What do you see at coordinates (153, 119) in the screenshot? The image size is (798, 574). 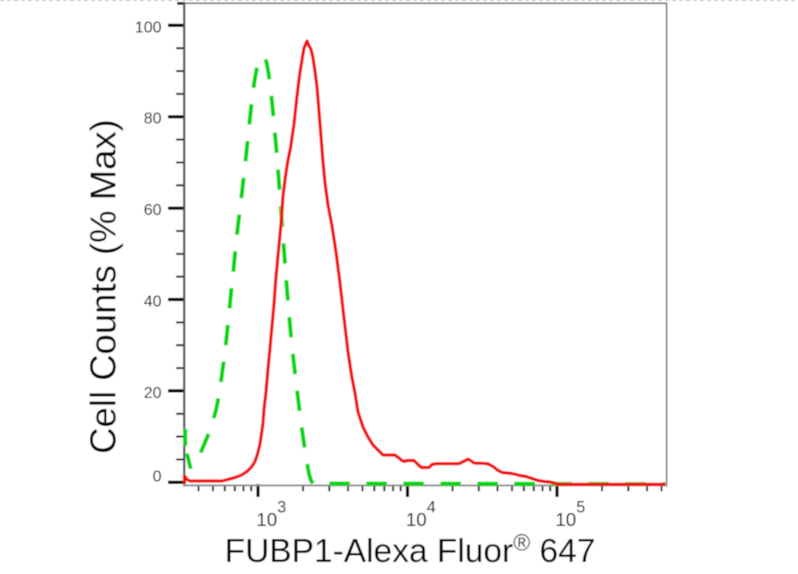 I see `svg-text: 80` at bounding box center [153, 119].